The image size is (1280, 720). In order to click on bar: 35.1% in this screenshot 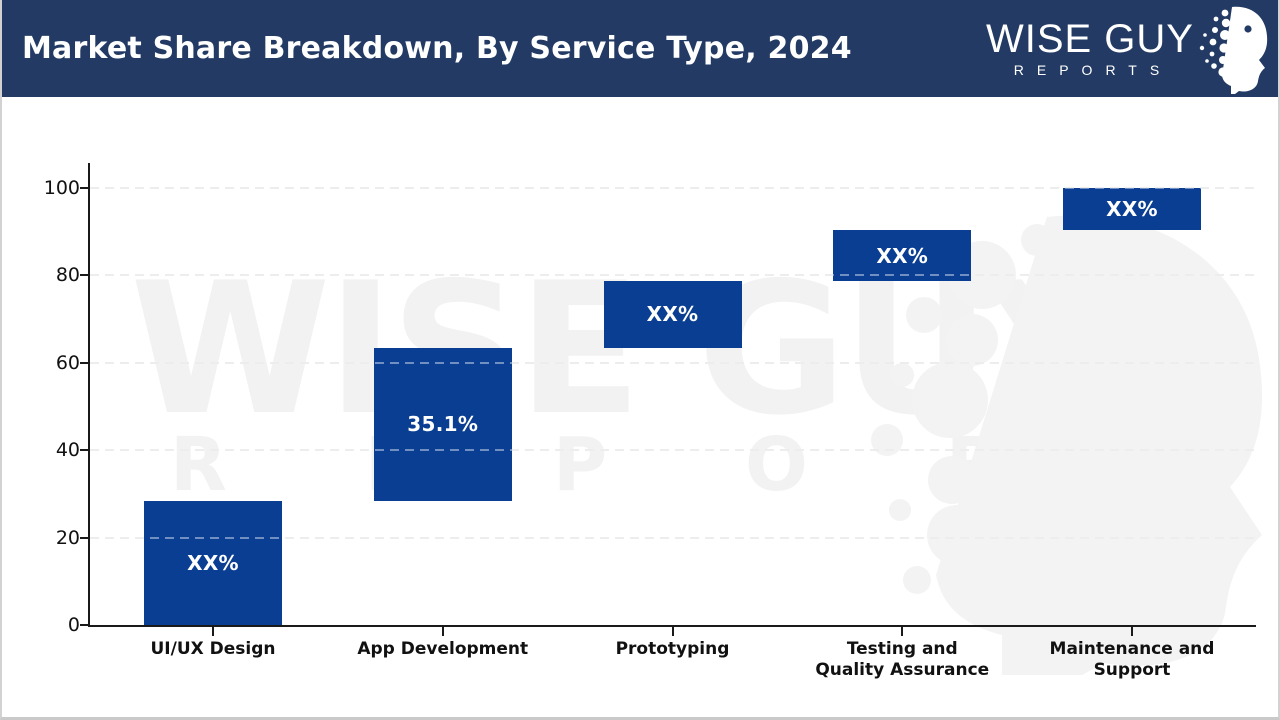, I will do `click(442, 424)`.